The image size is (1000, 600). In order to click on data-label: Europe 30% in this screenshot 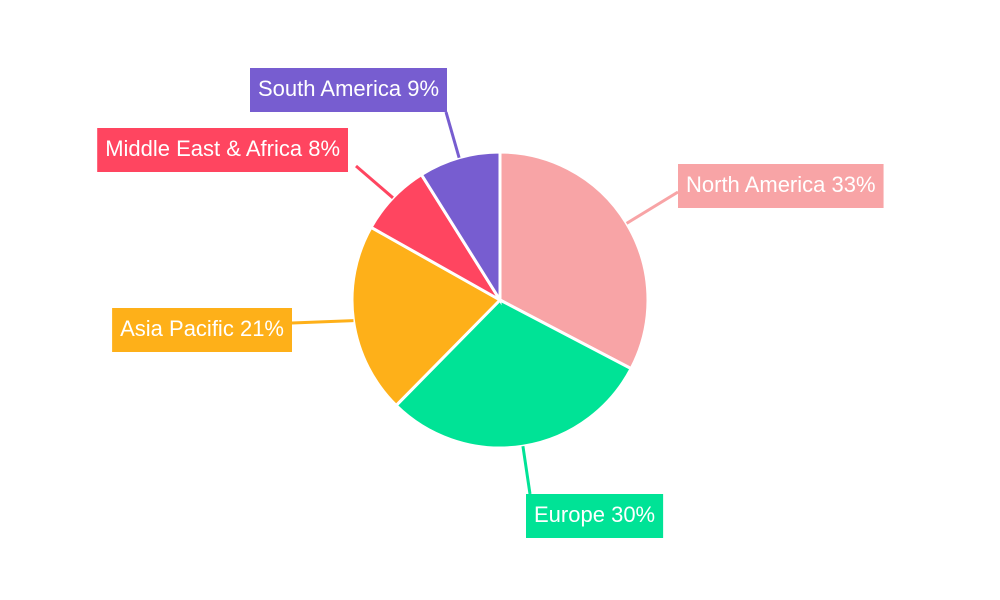, I will do `click(595, 516)`.